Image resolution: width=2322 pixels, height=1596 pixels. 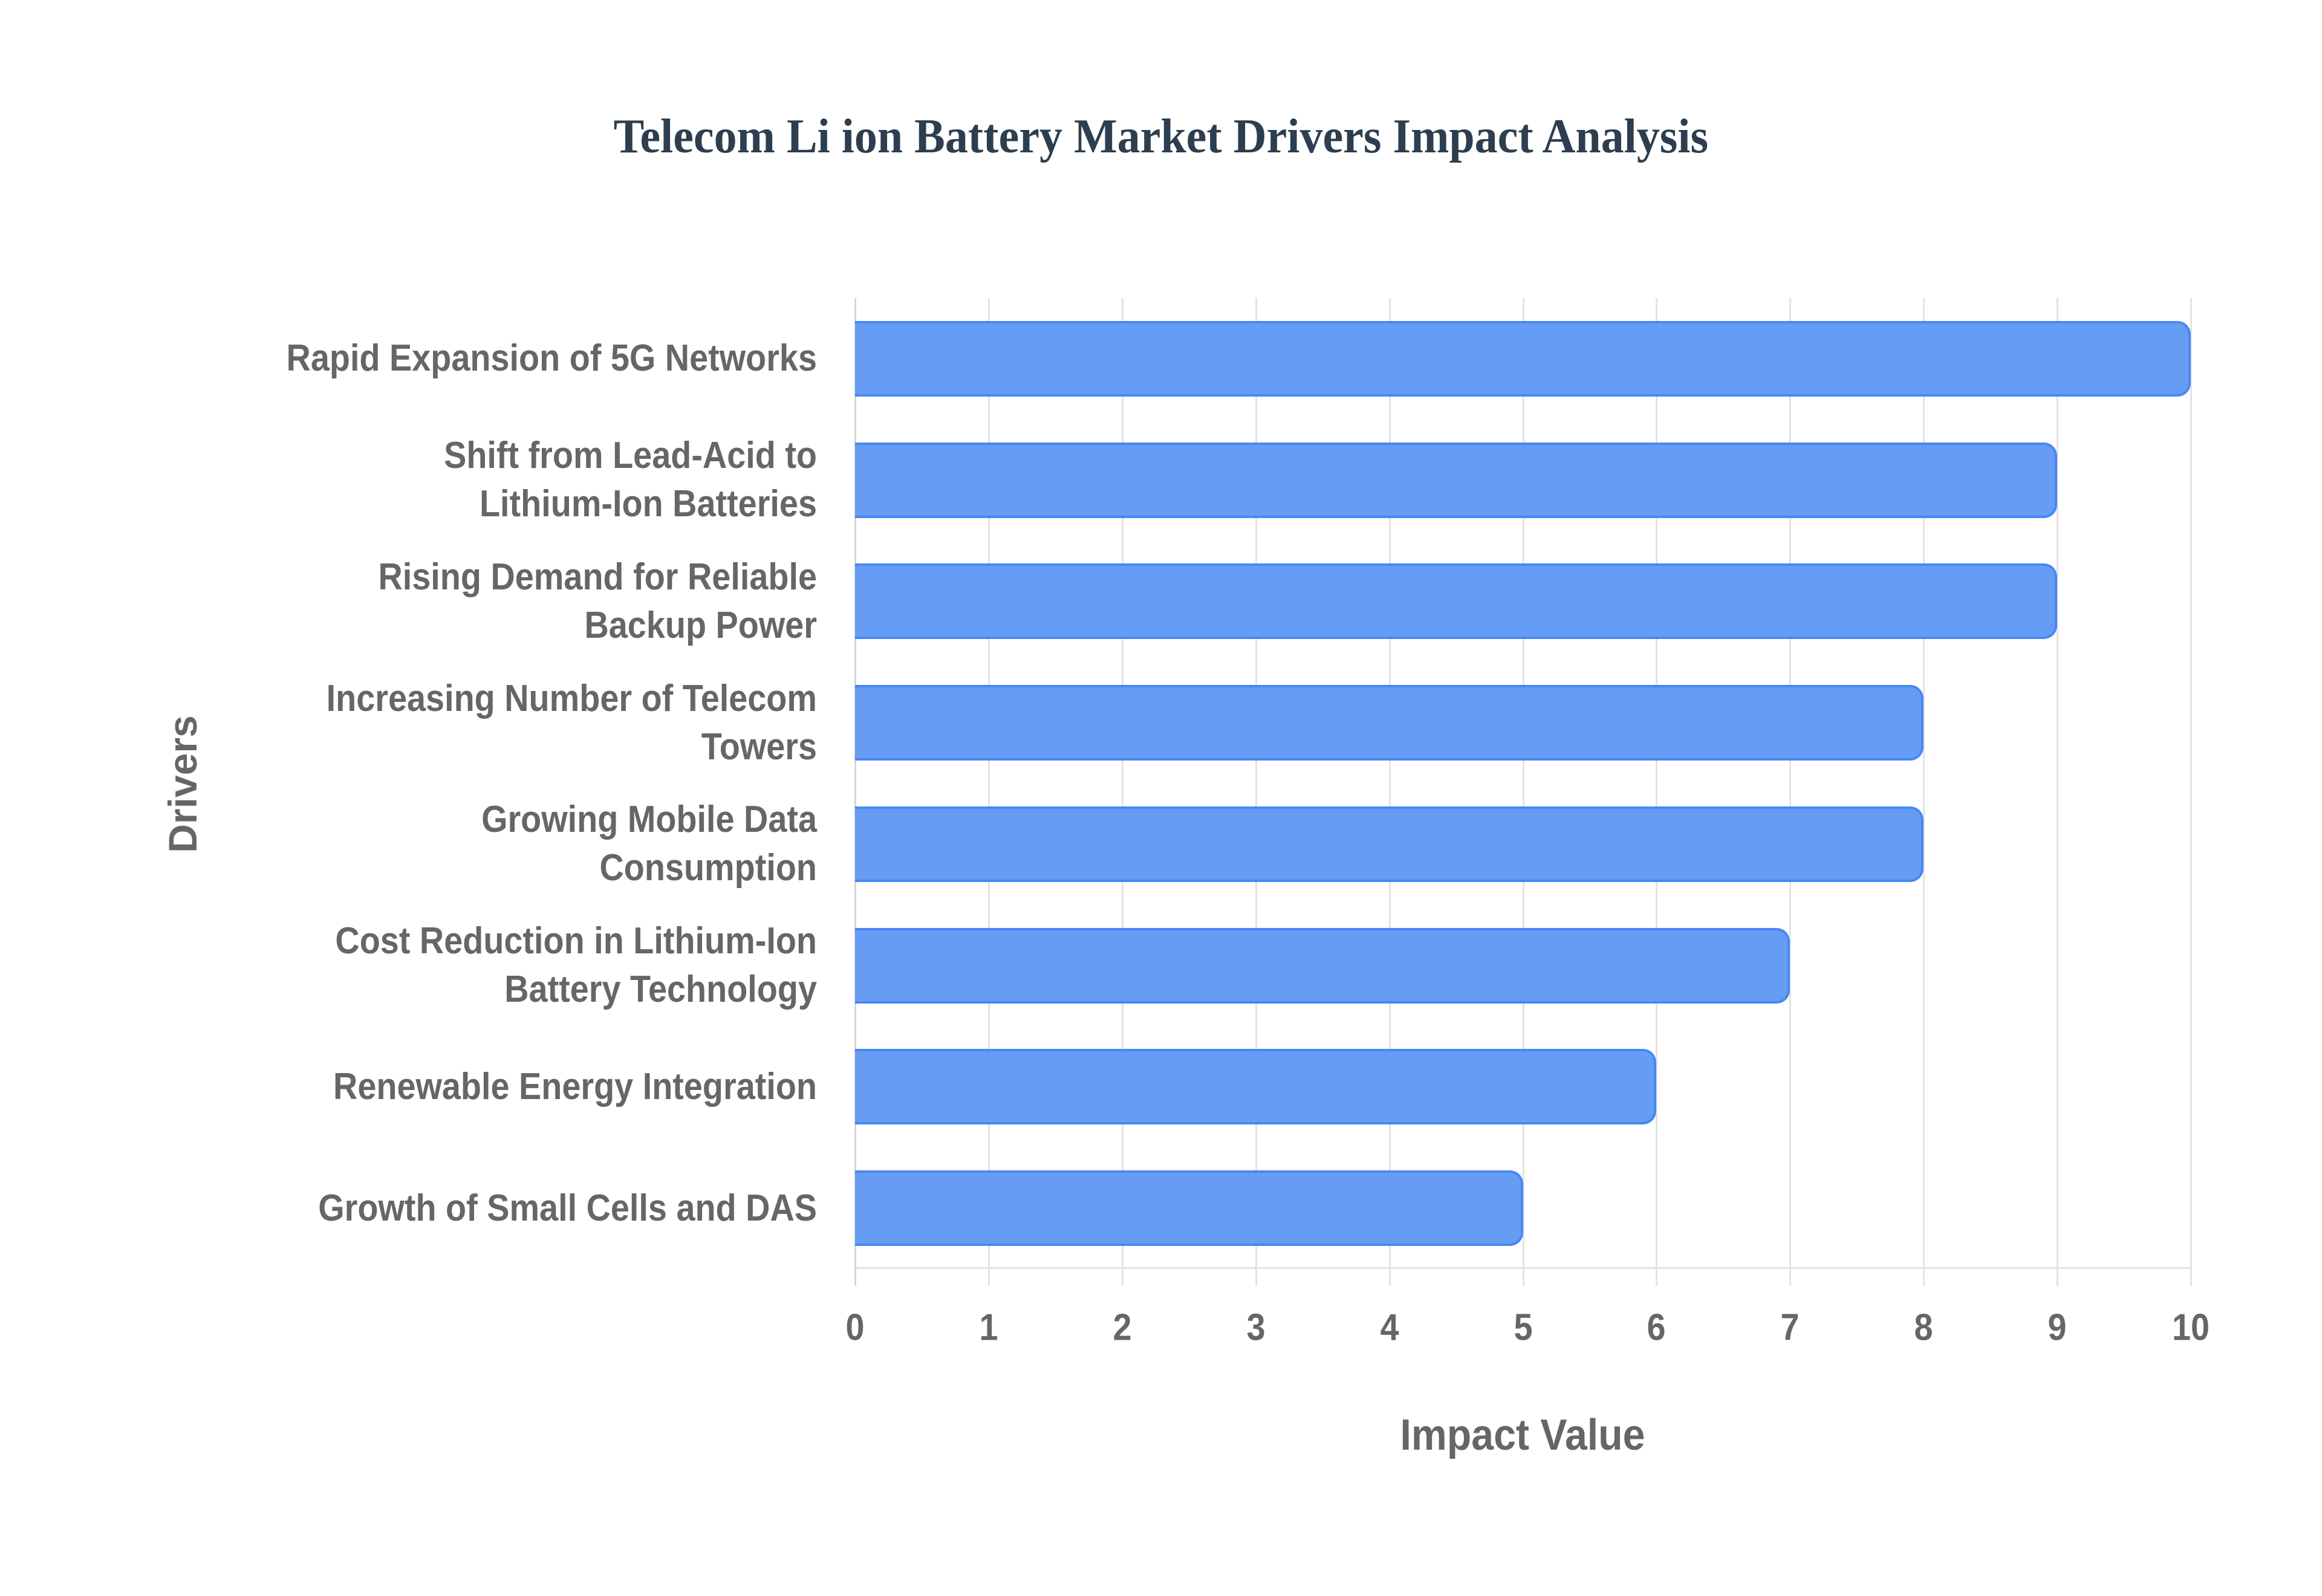 I want to click on y-tick-label-line: Growth of Small Cells and DAS, so click(x=567, y=1208).